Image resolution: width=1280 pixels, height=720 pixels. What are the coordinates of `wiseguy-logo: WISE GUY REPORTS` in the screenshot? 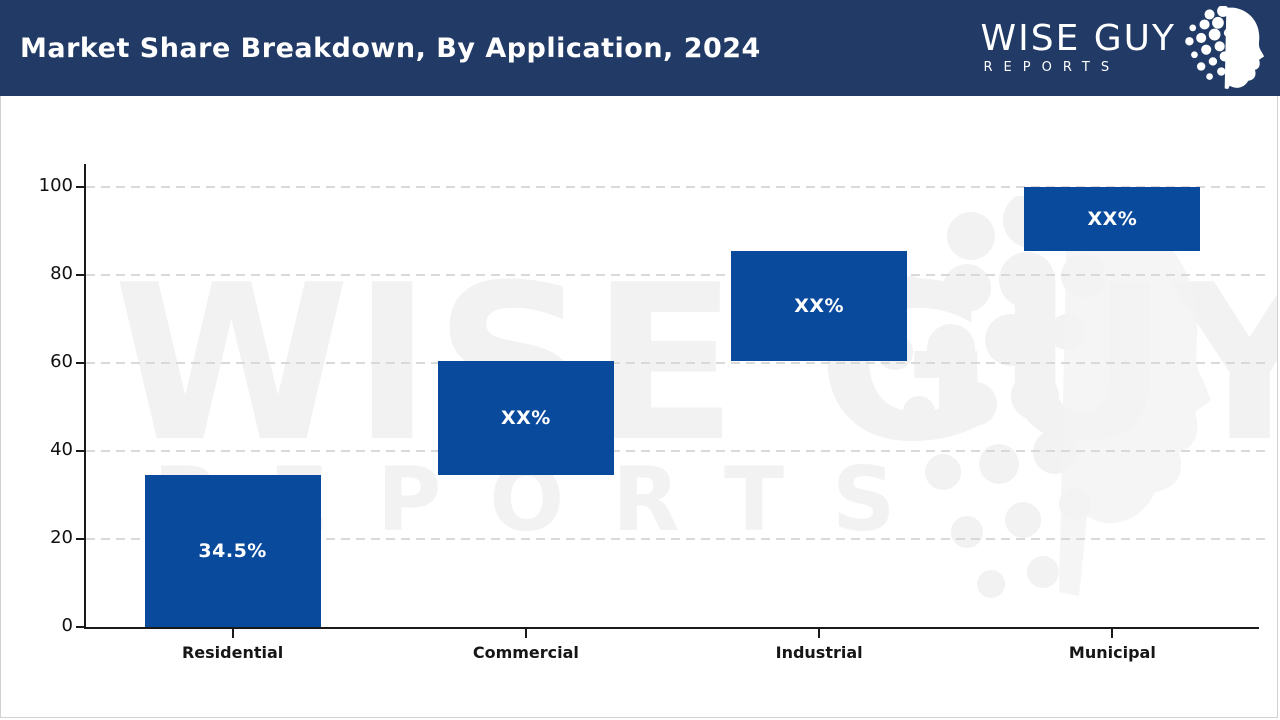 It's located at (1124, 48).